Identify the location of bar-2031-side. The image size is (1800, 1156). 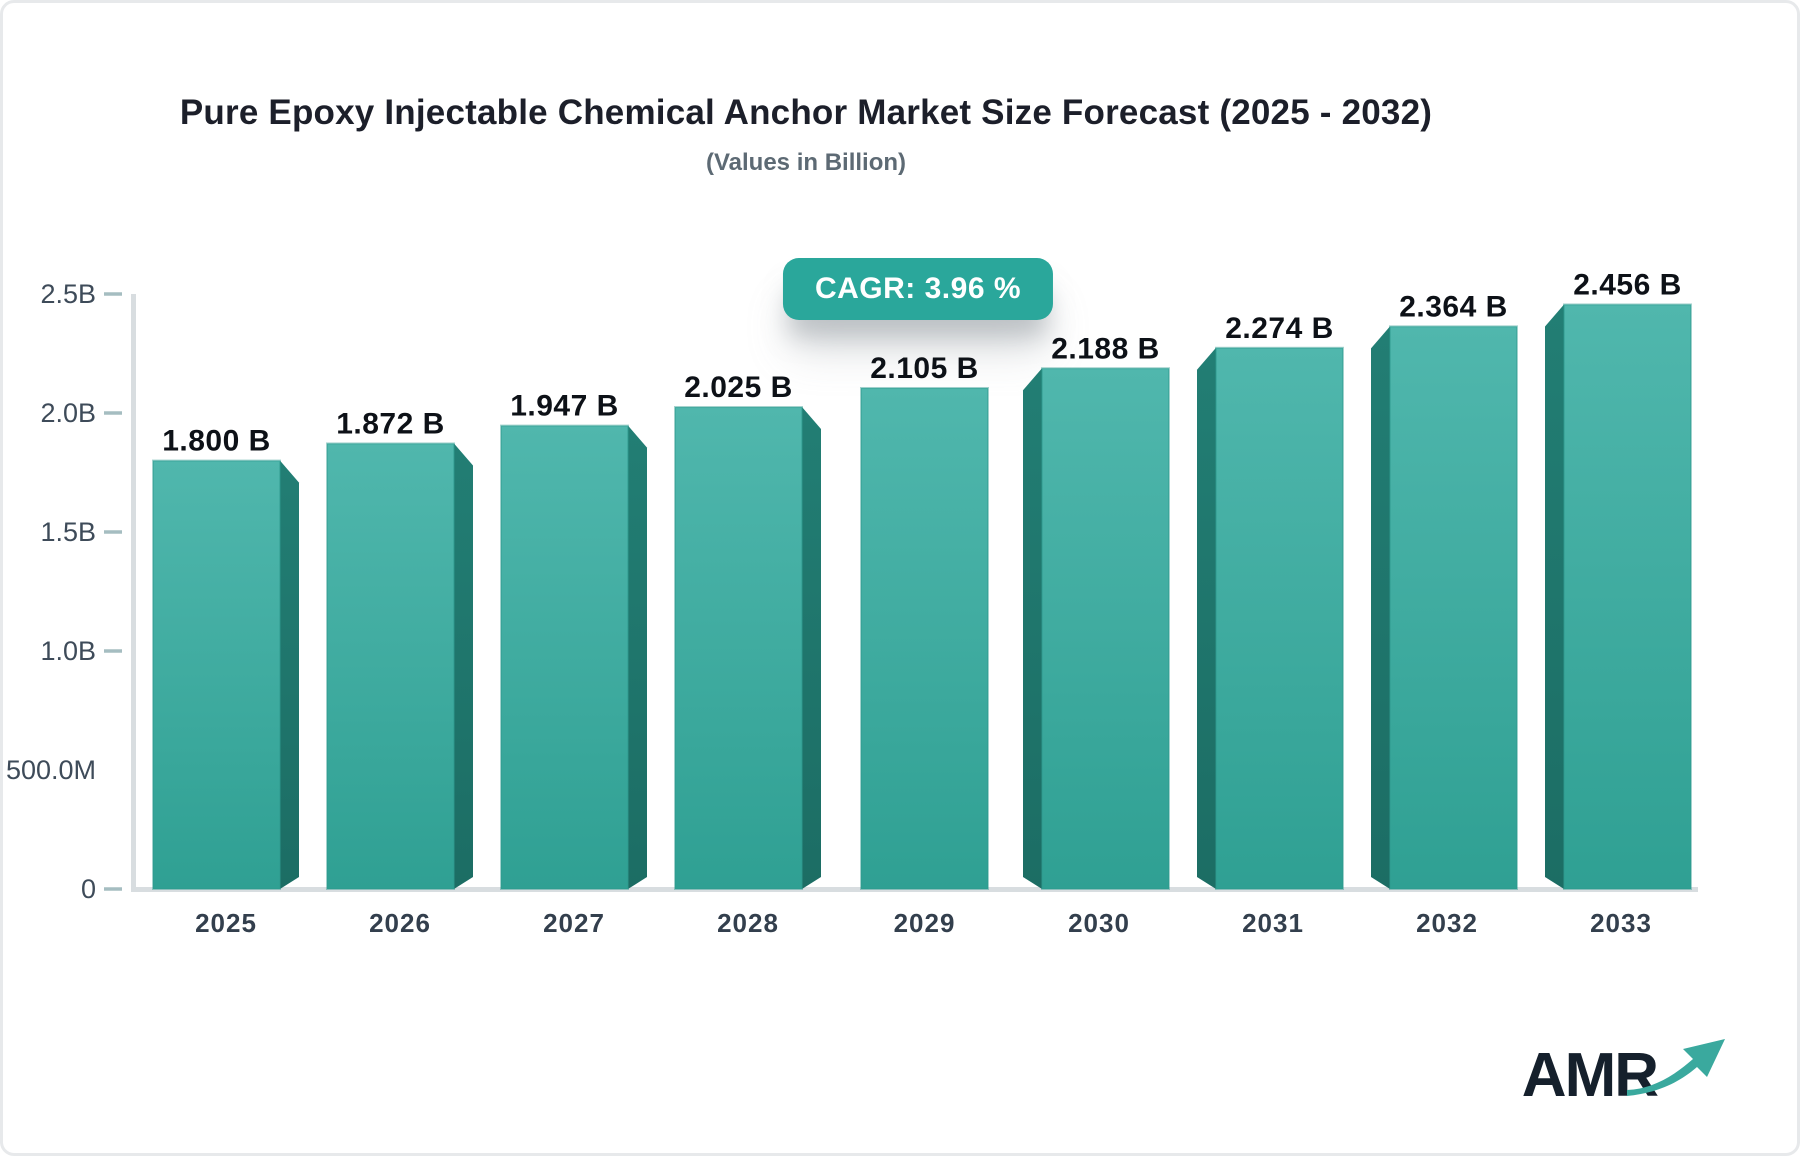
(1206, 618).